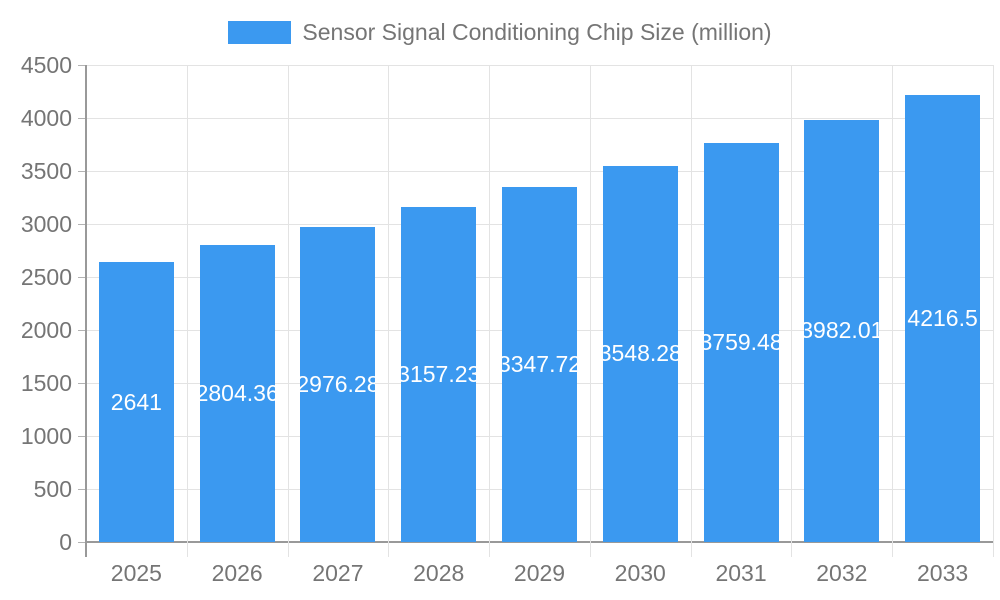 This screenshot has height=600, width=1000. I want to click on bar-value-label: 2641, so click(136, 401).